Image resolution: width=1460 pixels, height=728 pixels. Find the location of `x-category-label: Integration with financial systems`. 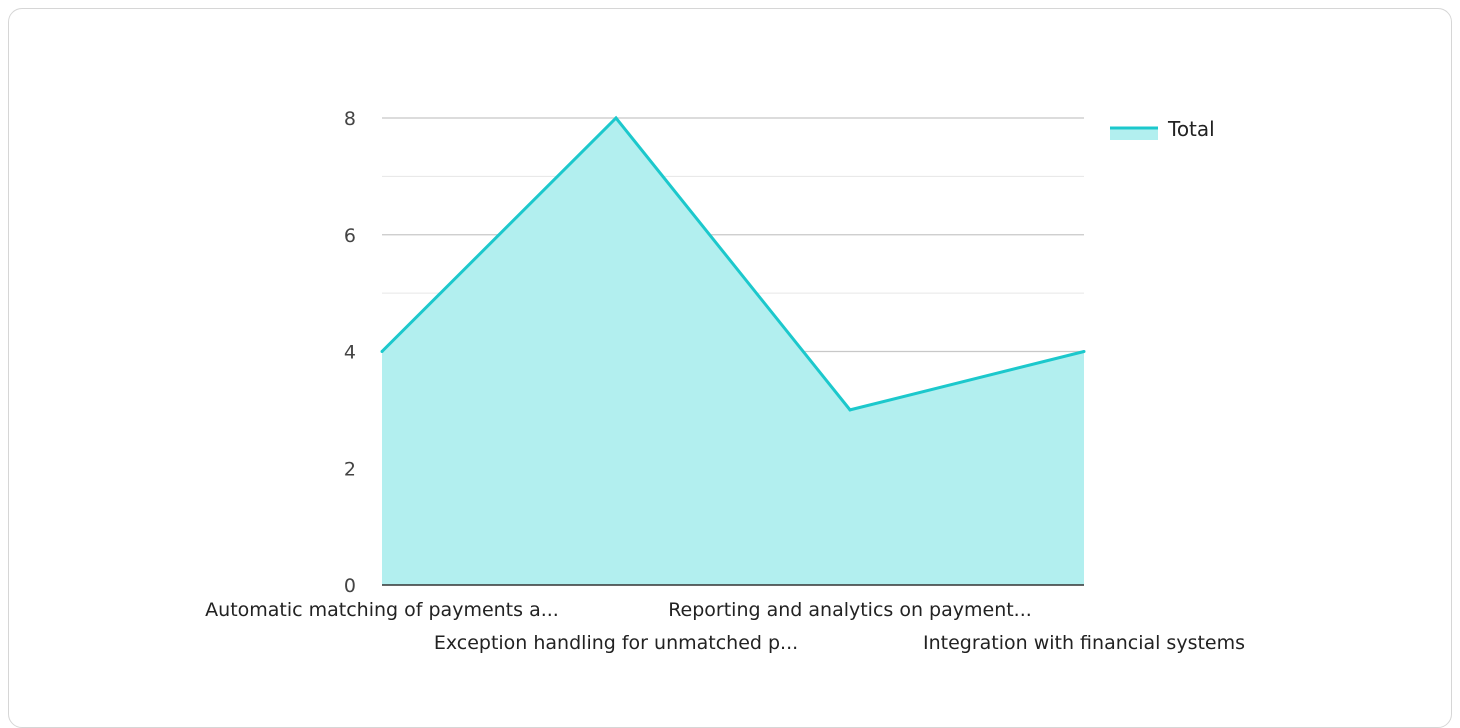

x-category-label: Integration with financial systems is located at coordinates (1084, 643).